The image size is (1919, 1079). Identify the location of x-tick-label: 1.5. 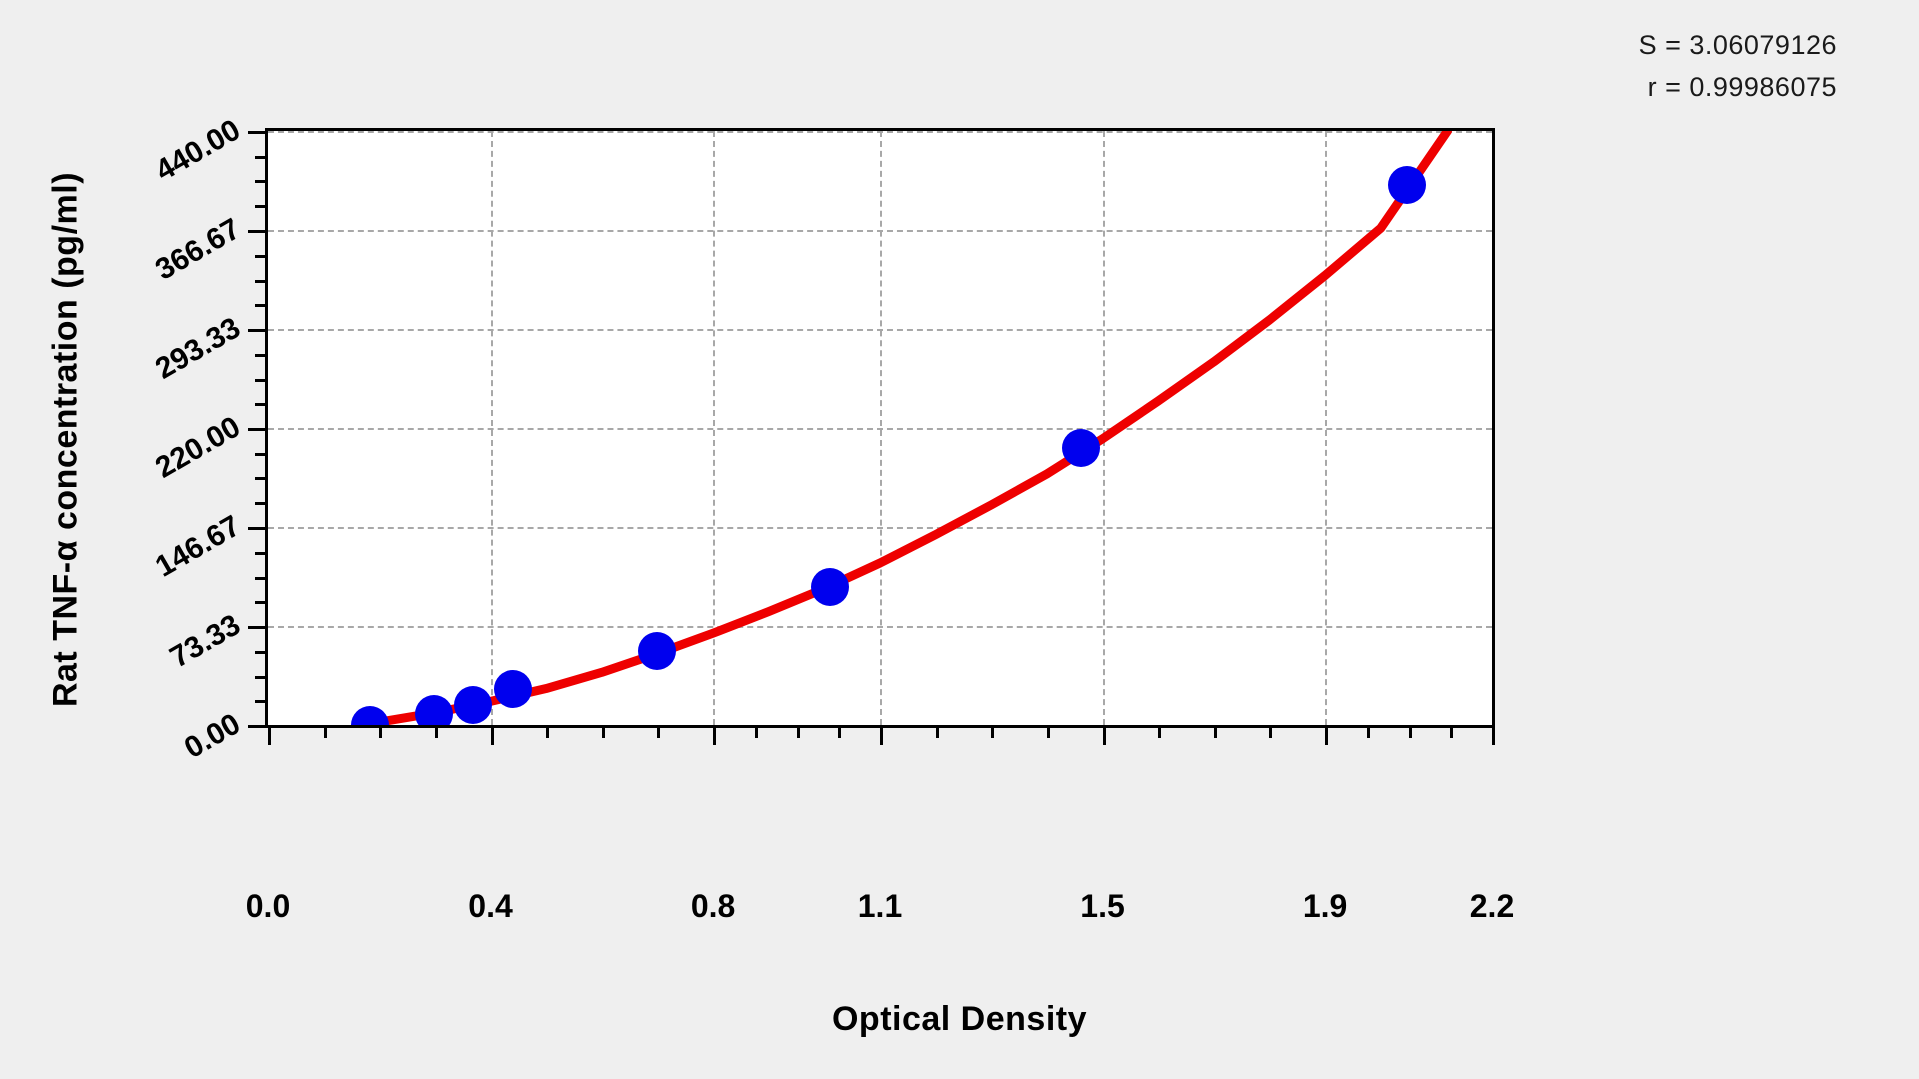
(1102, 906).